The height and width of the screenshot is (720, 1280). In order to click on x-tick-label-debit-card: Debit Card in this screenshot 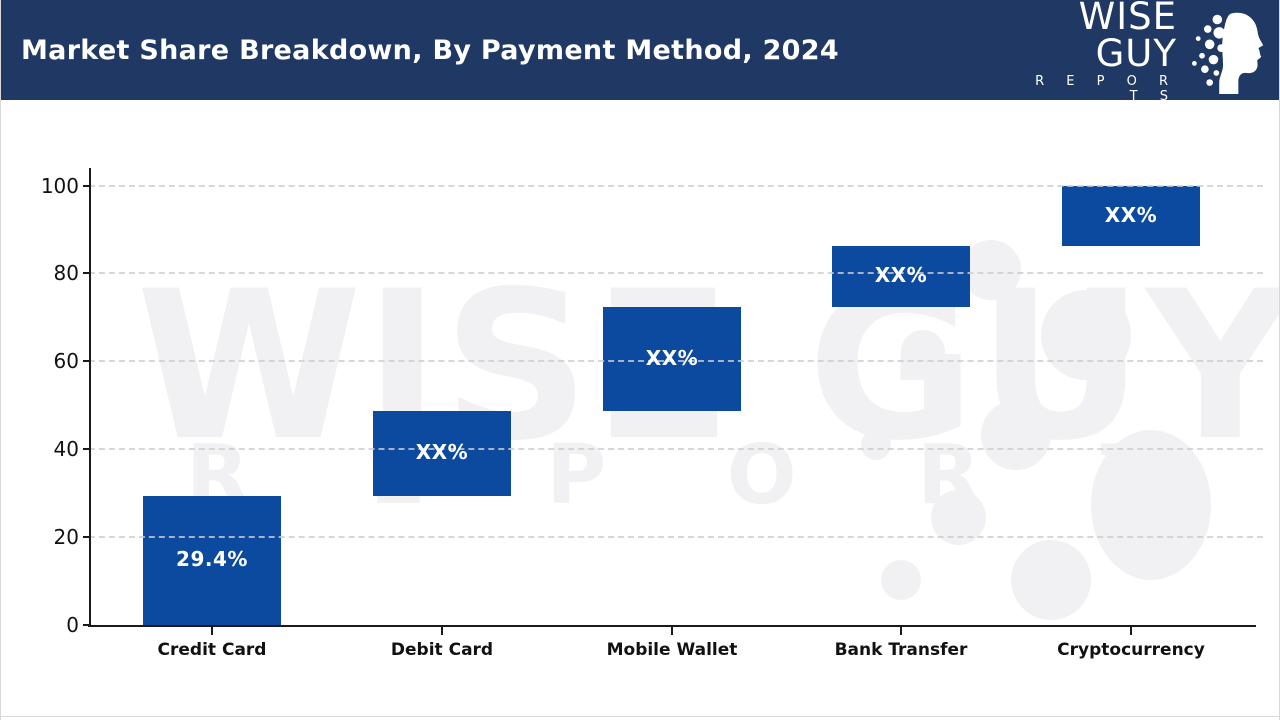, I will do `click(442, 650)`.